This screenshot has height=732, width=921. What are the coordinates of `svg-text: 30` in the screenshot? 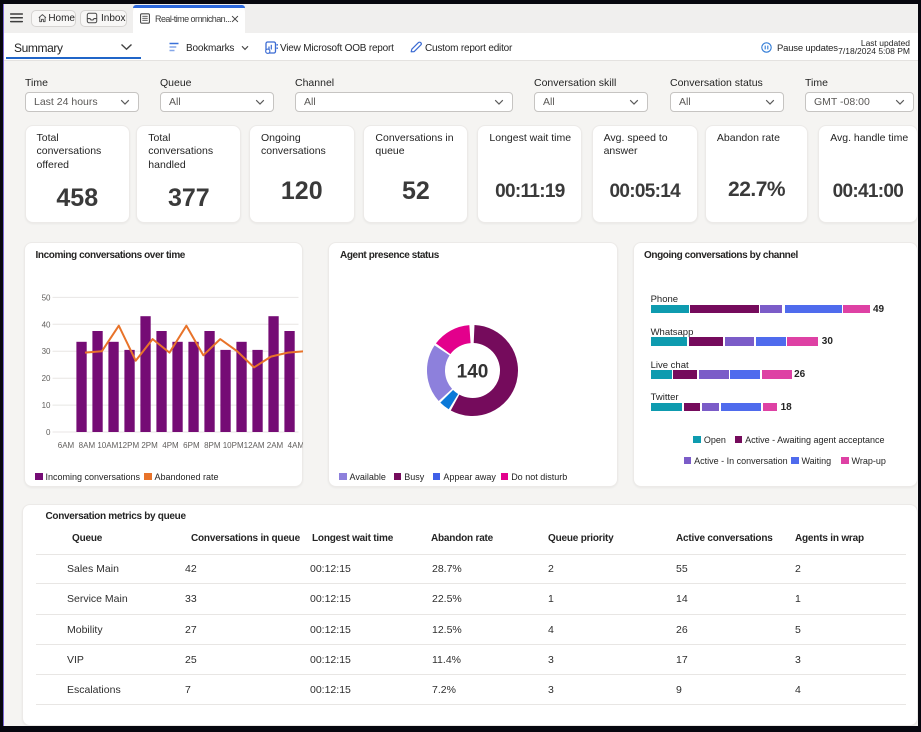 It's located at (45, 351).